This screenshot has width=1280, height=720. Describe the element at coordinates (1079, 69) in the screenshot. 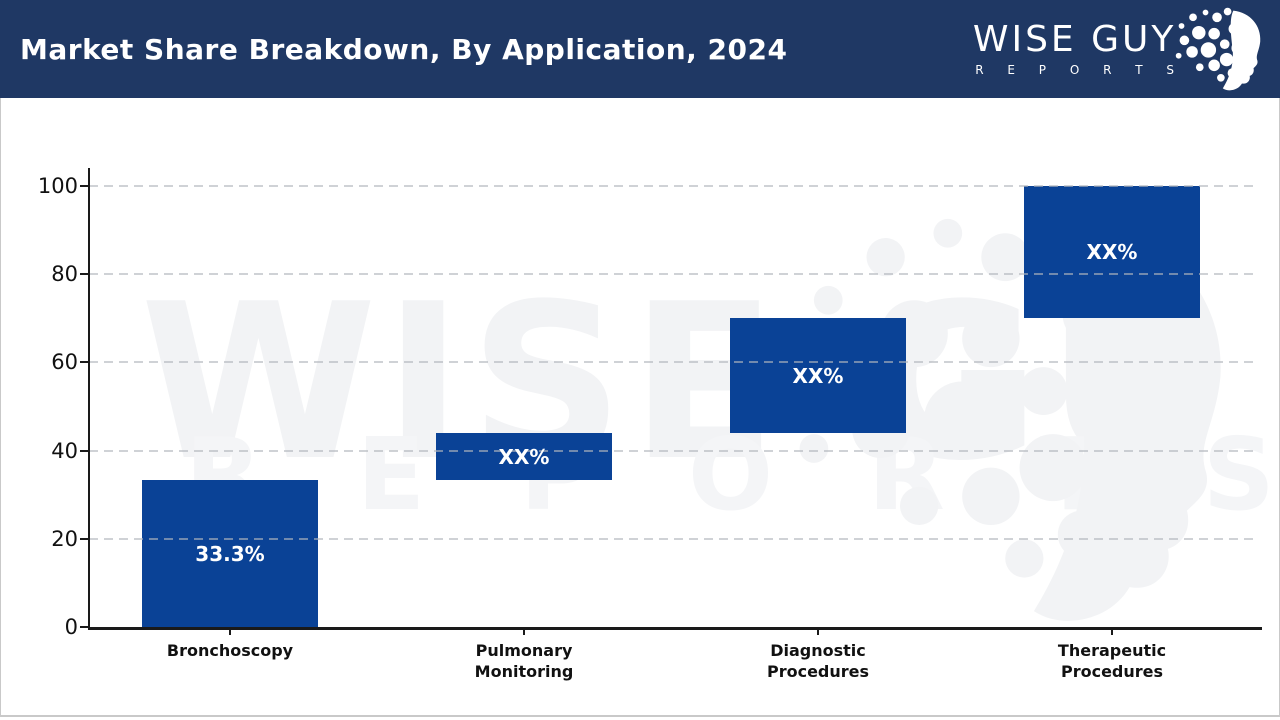

I see `logo-subtitle: R E P O R T S` at that location.